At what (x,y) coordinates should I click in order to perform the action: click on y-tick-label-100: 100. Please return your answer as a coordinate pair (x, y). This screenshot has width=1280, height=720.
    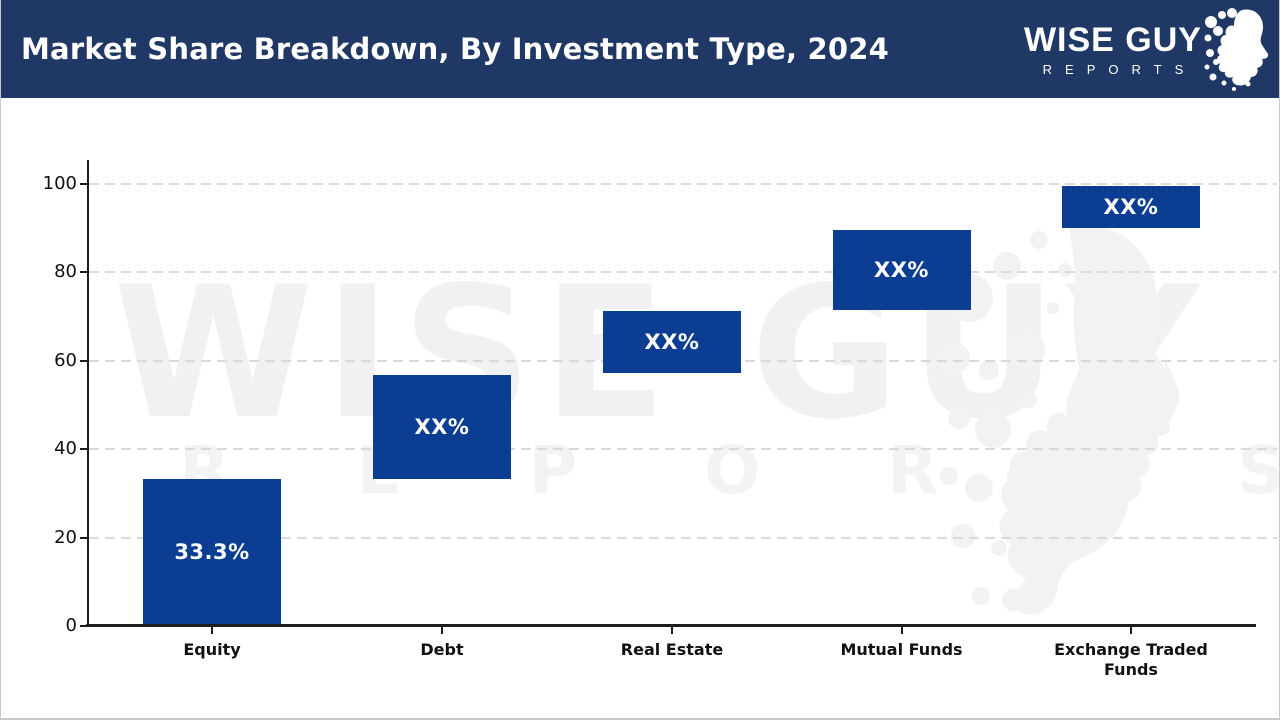
    Looking at the image, I should click on (59, 183).